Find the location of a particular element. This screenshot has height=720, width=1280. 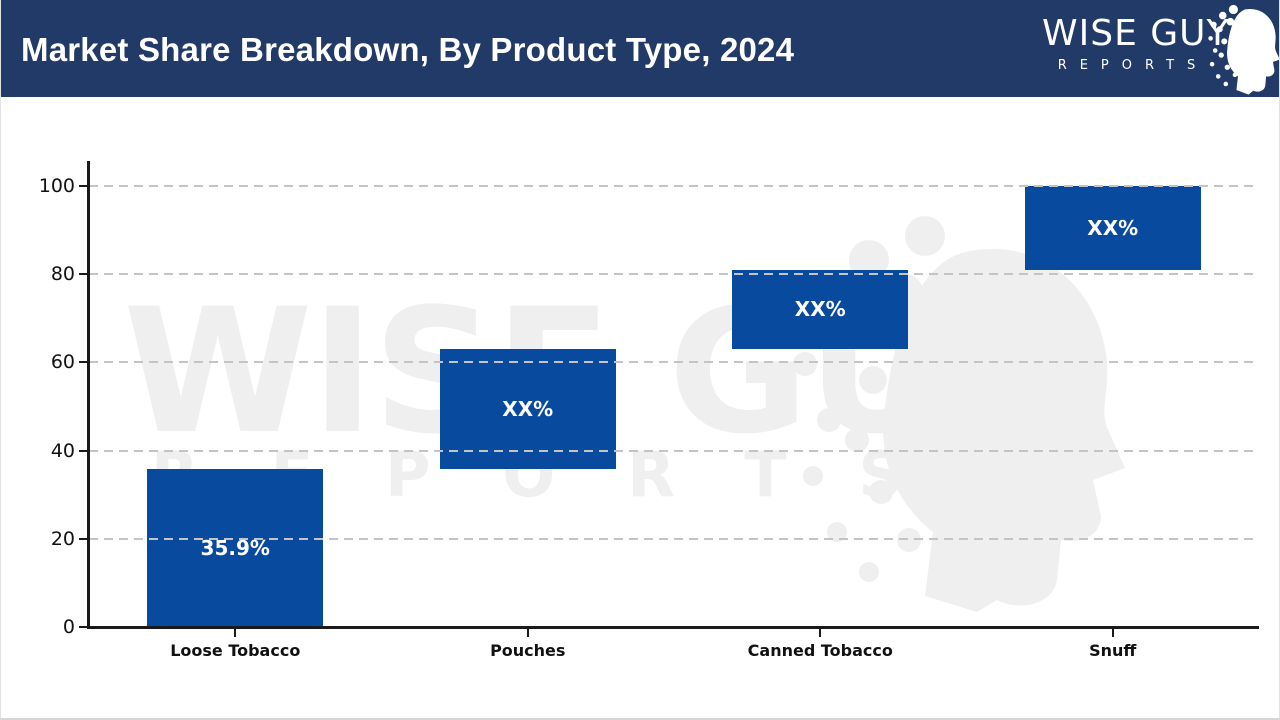

brand-logo: WISE GUY REPORTS is located at coordinates (1136, 43).